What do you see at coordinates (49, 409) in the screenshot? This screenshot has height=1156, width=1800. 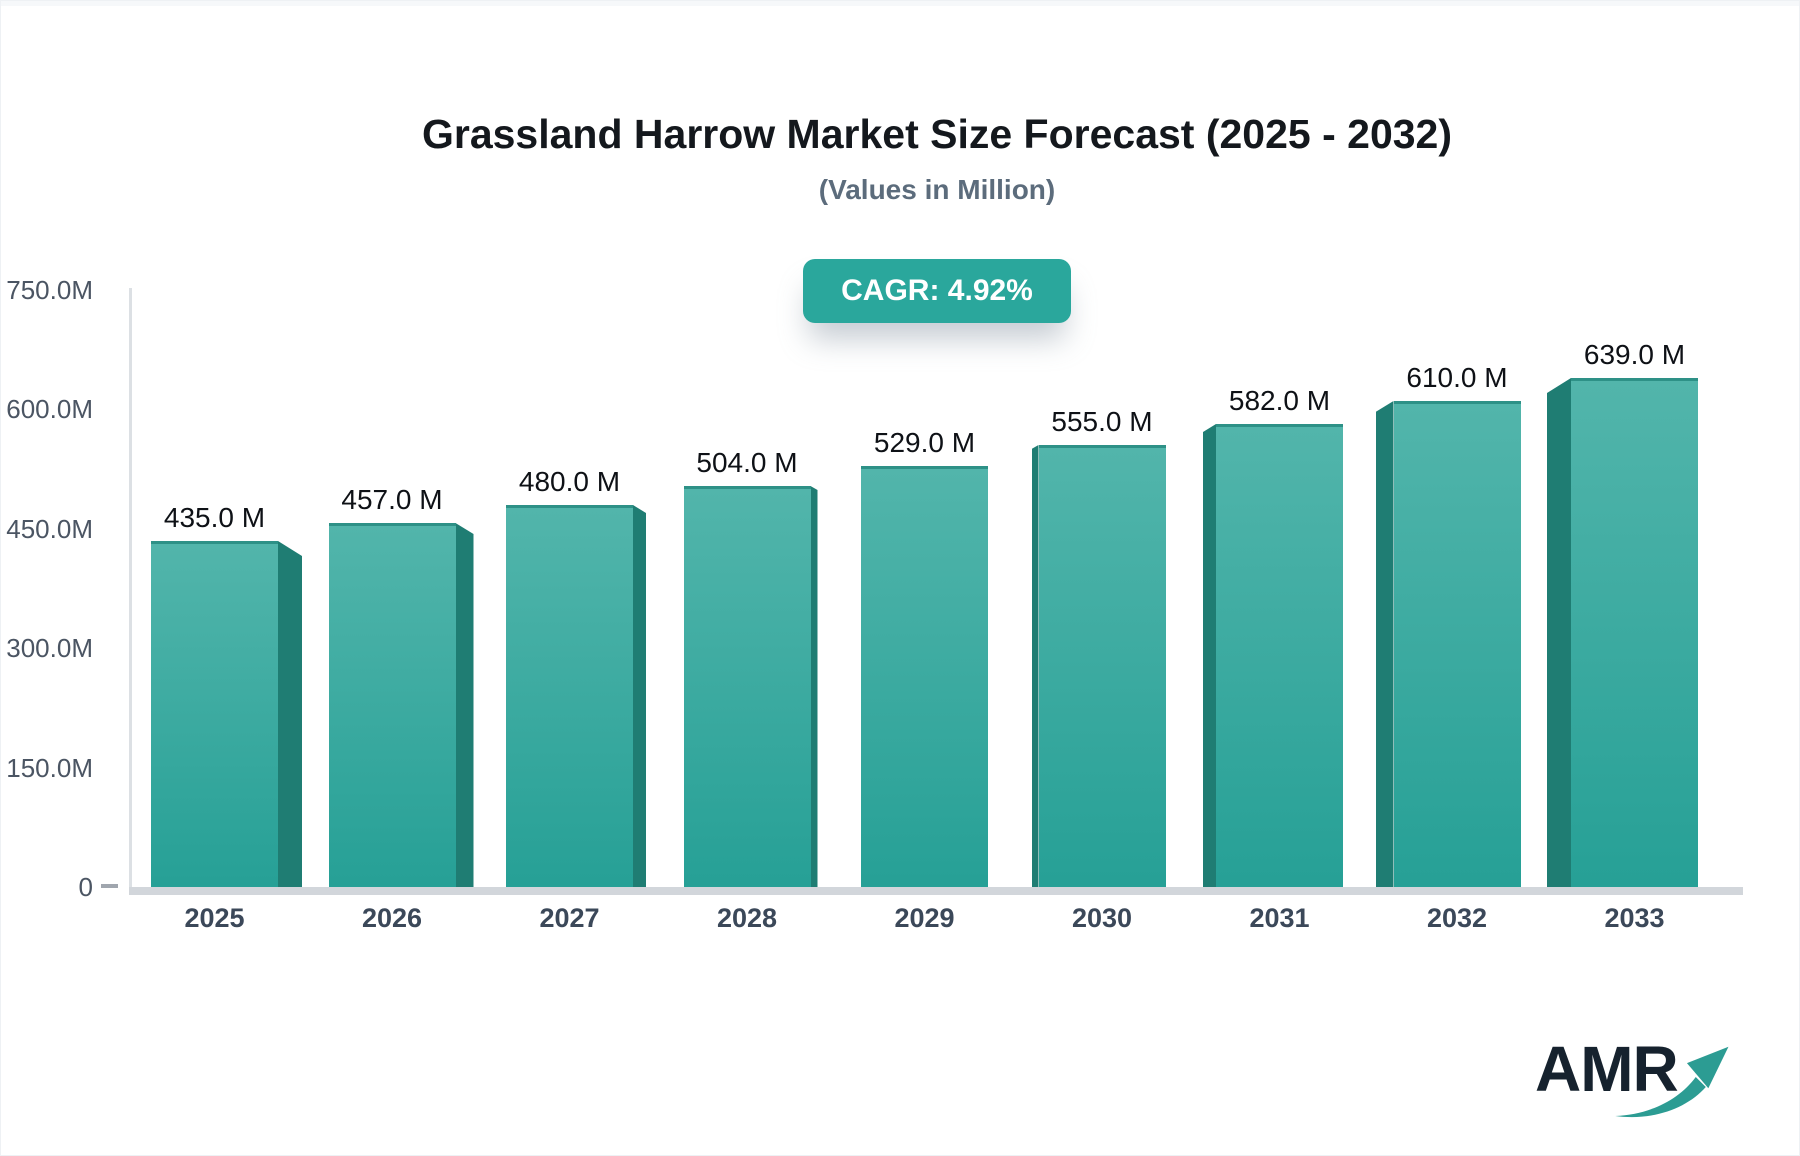 I see `y-tick-600.0M: 600.0M` at bounding box center [49, 409].